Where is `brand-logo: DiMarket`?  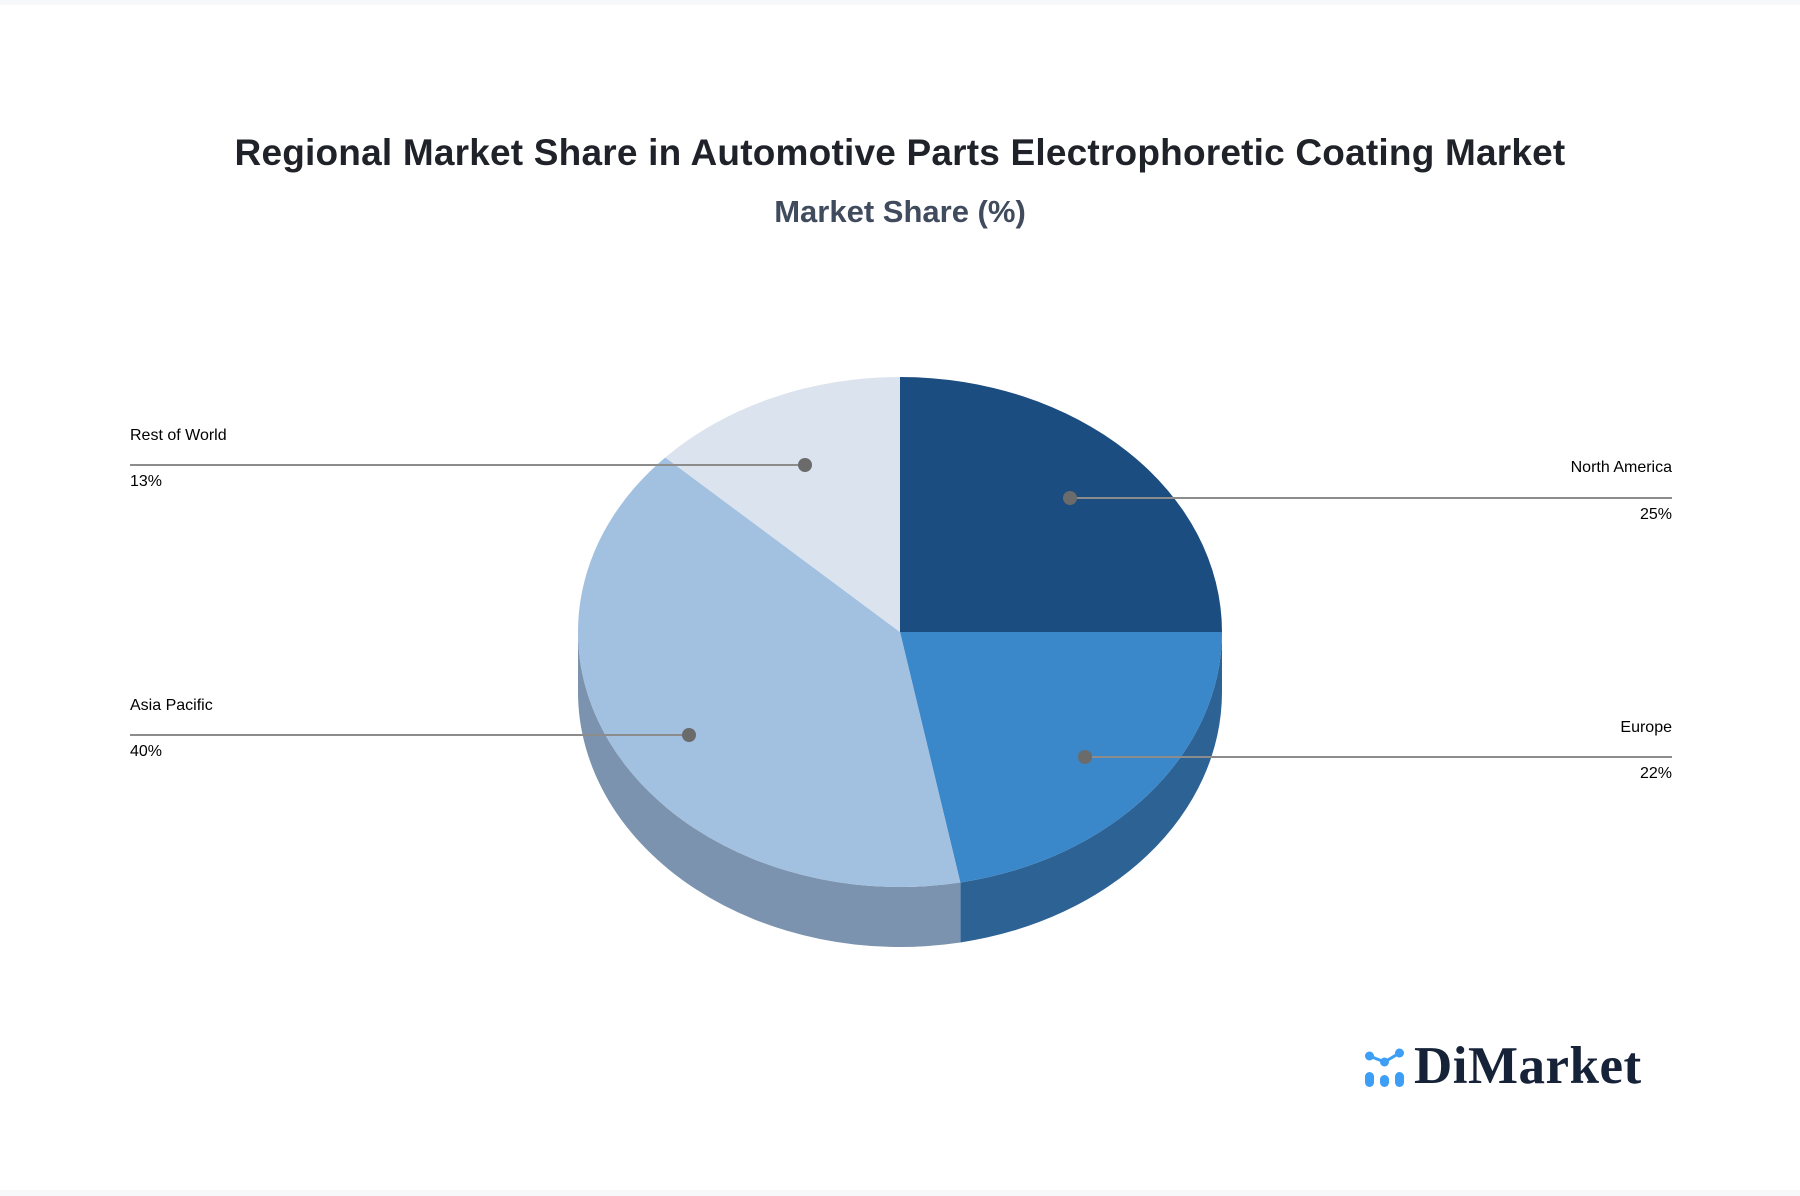
brand-logo: DiMarket is located at coordinates (1526, 1075).